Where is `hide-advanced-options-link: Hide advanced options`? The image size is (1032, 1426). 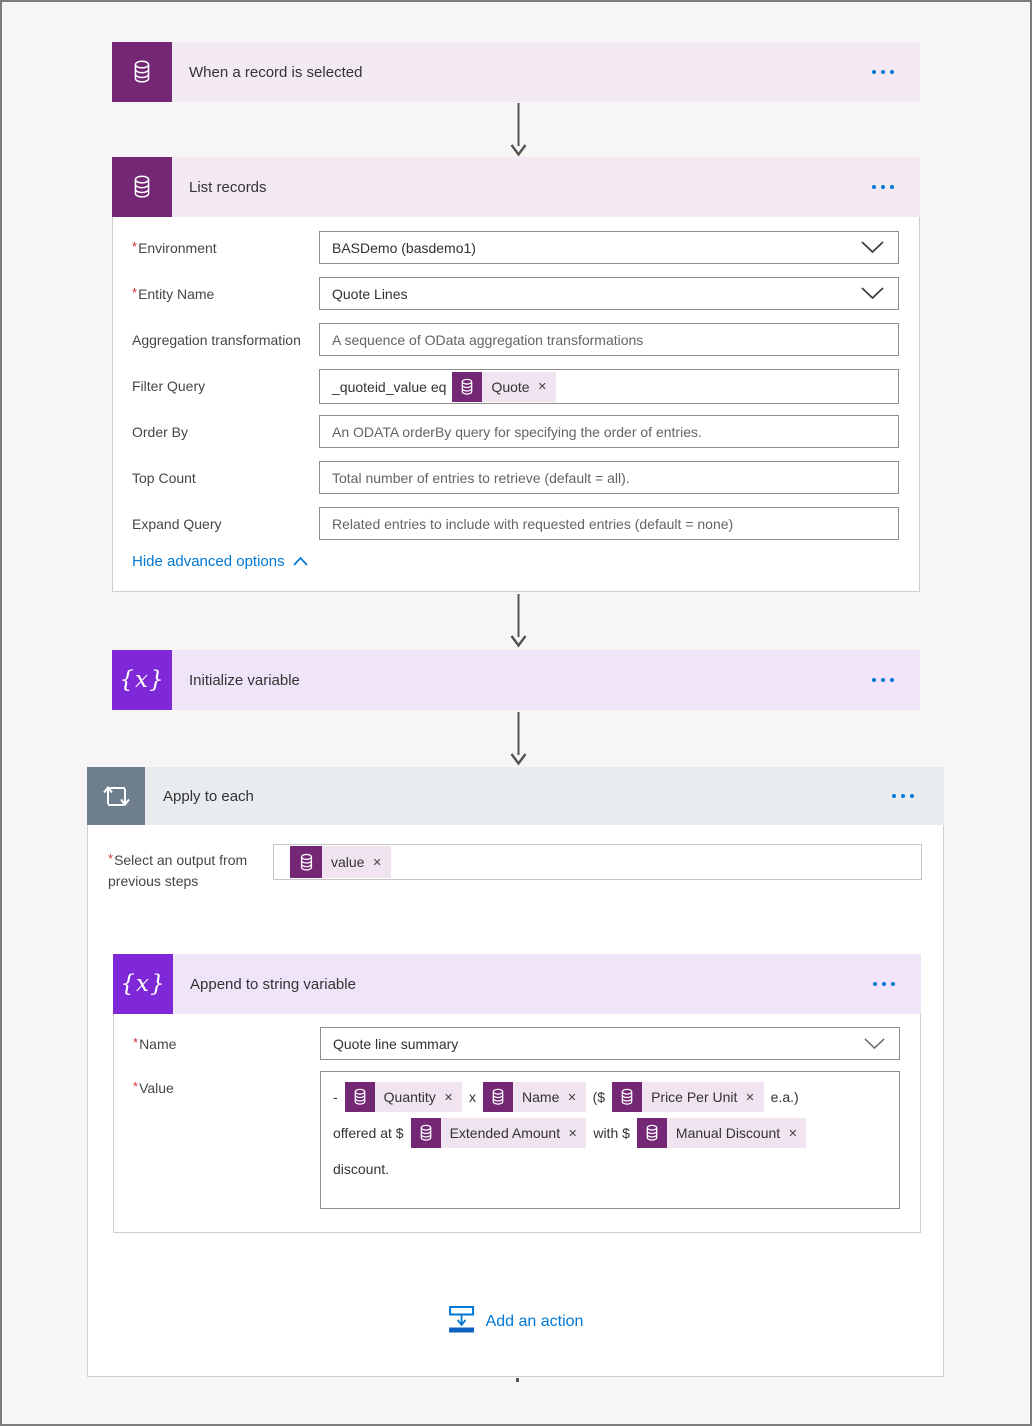
hide-advanced-options-link: Hide advanced options is located at coordinates (220, 561).